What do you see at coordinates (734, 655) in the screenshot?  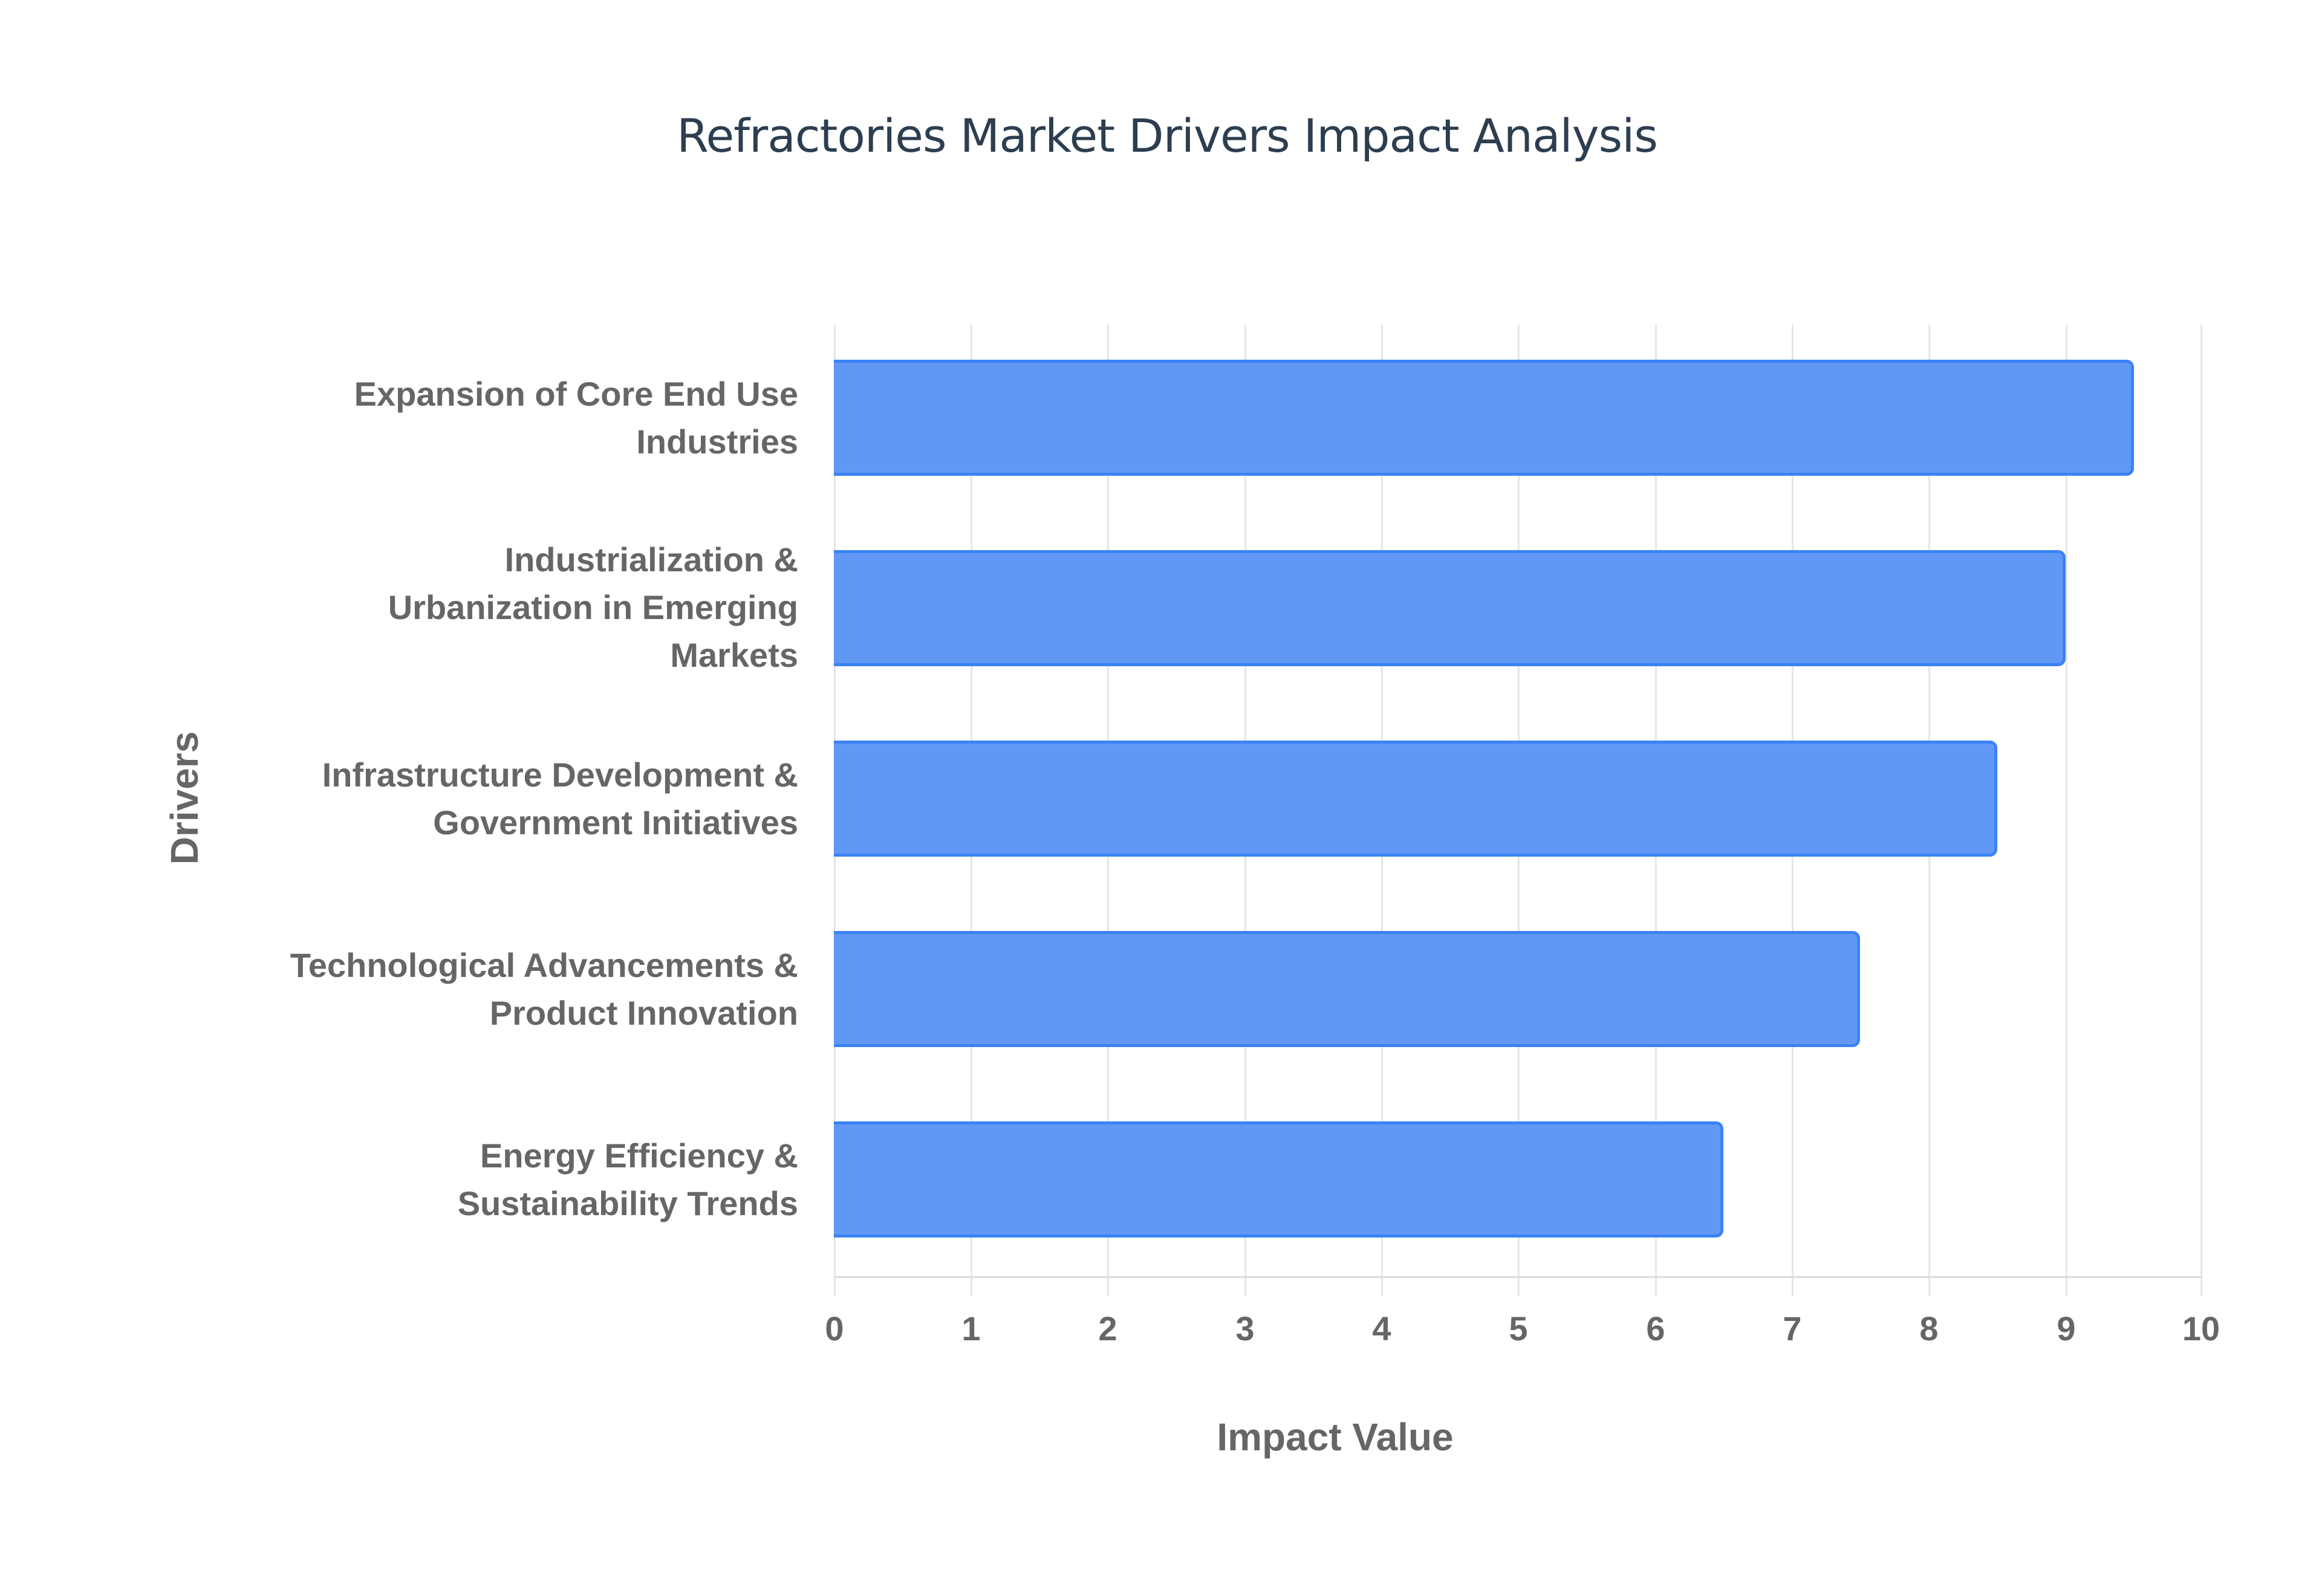 I see `label-line: Markets` at bounding box center [734, 655].